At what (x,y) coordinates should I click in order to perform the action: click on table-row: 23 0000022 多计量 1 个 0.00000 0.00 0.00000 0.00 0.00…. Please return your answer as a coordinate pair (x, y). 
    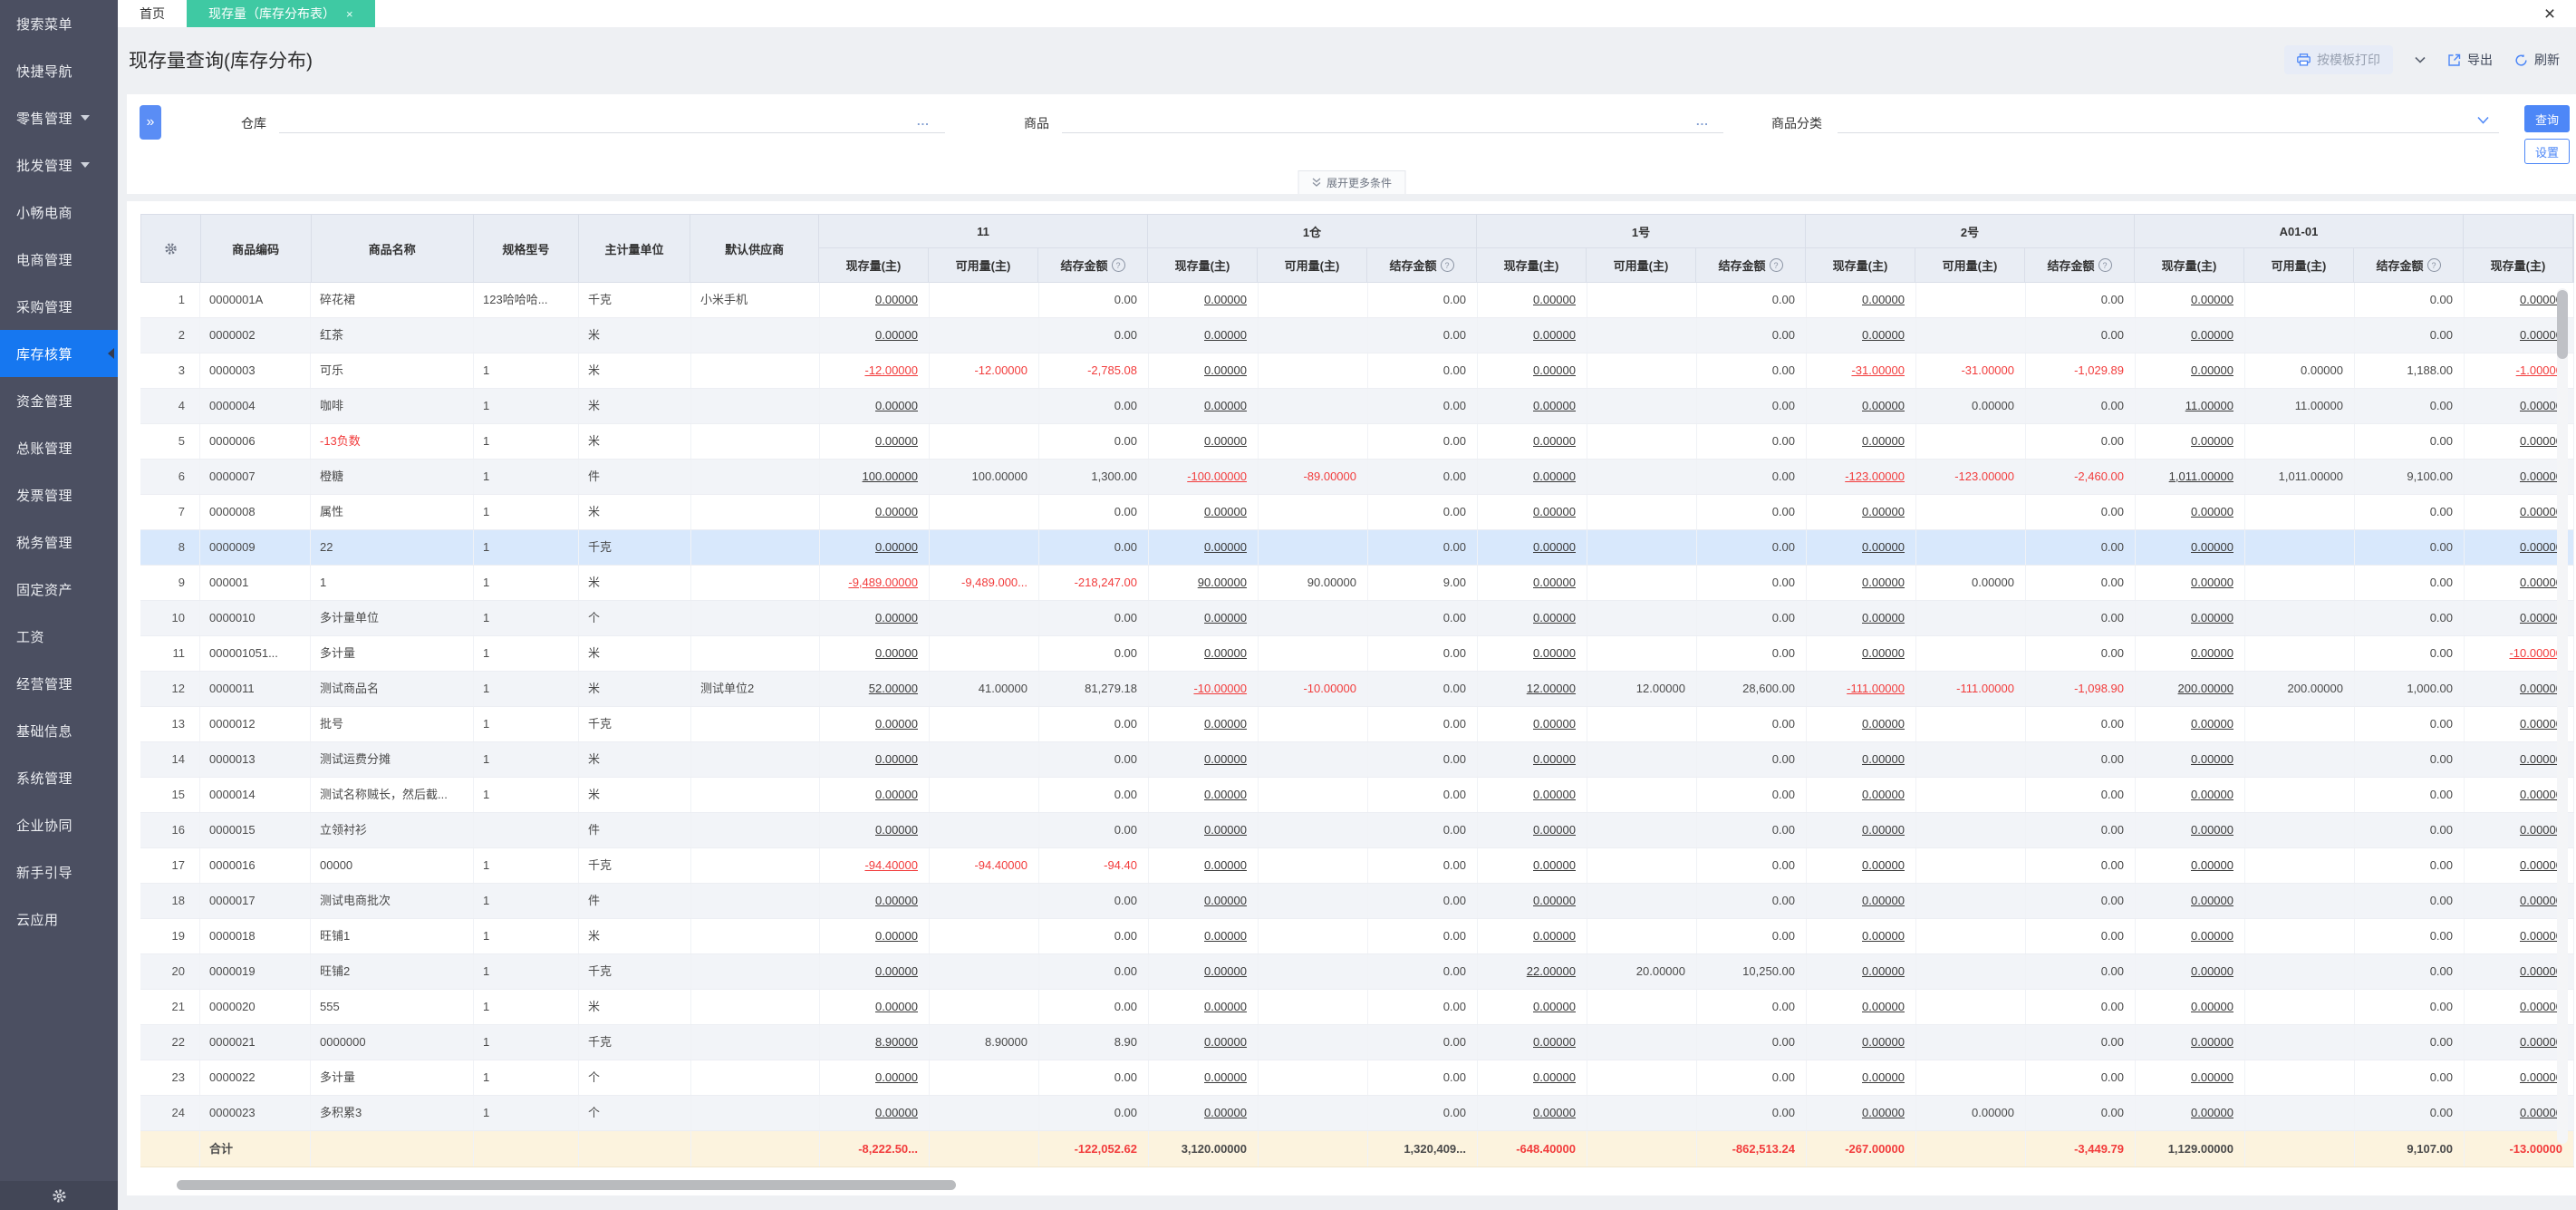
    Looking at the image, I should click on (1357, 1078).